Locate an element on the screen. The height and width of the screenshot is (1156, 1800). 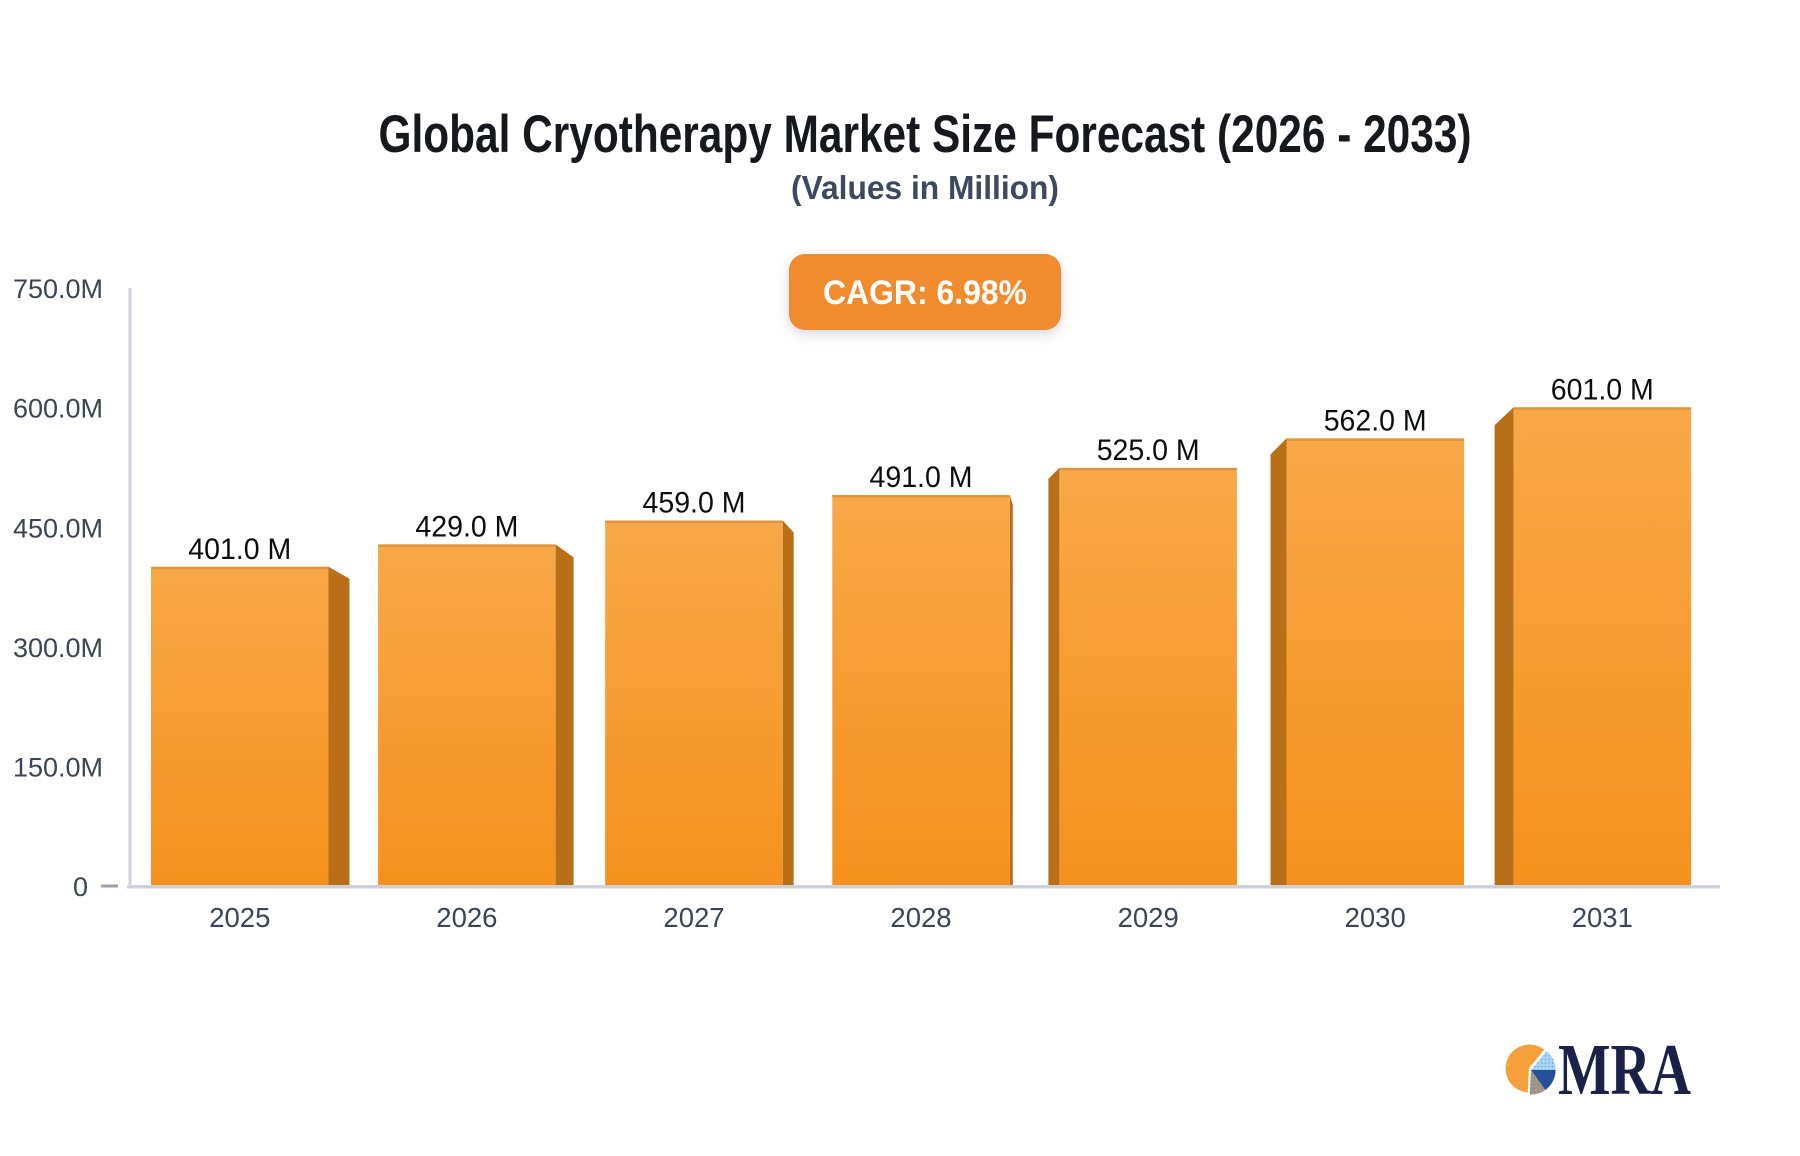
svg-text: 401.0 M is located at coordinates (239, 549).